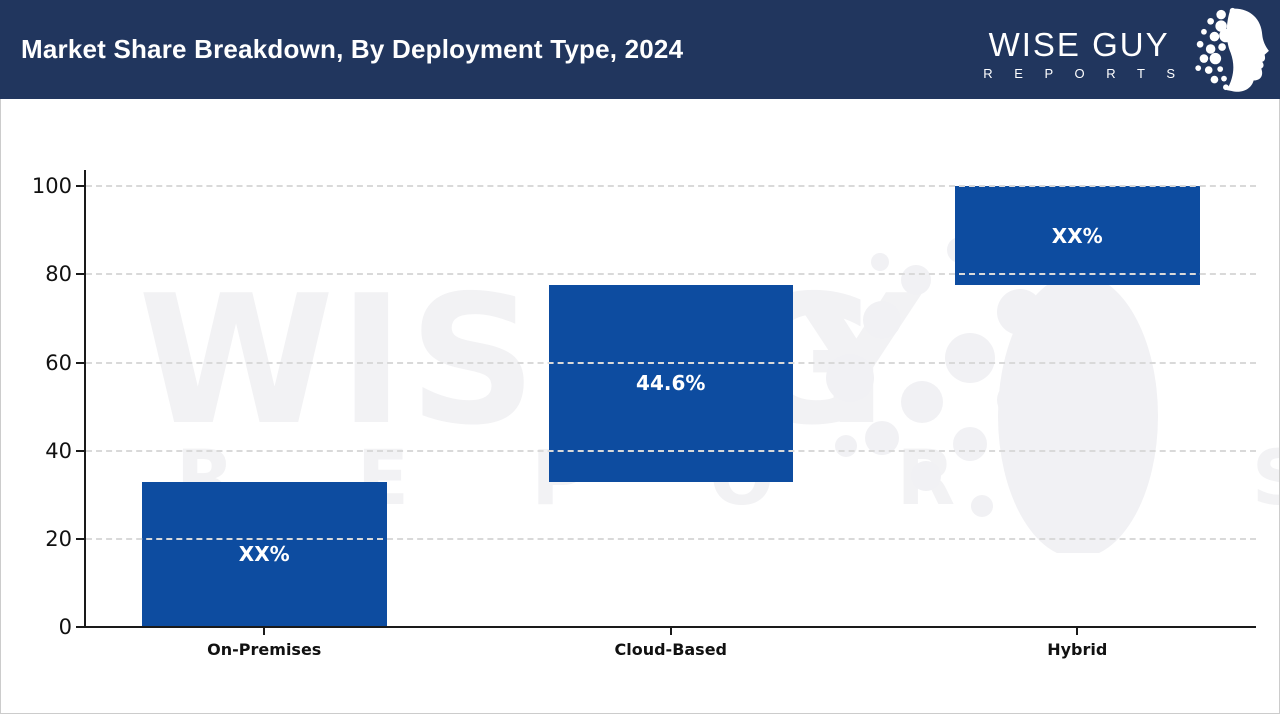 Image resolution: width=1280 pixels, height=720 pixels. What do you see at coordinates (1077, 649) in the screenshot?
I see `x-category-label: Hybrid` at bounding box center [1077, 649].